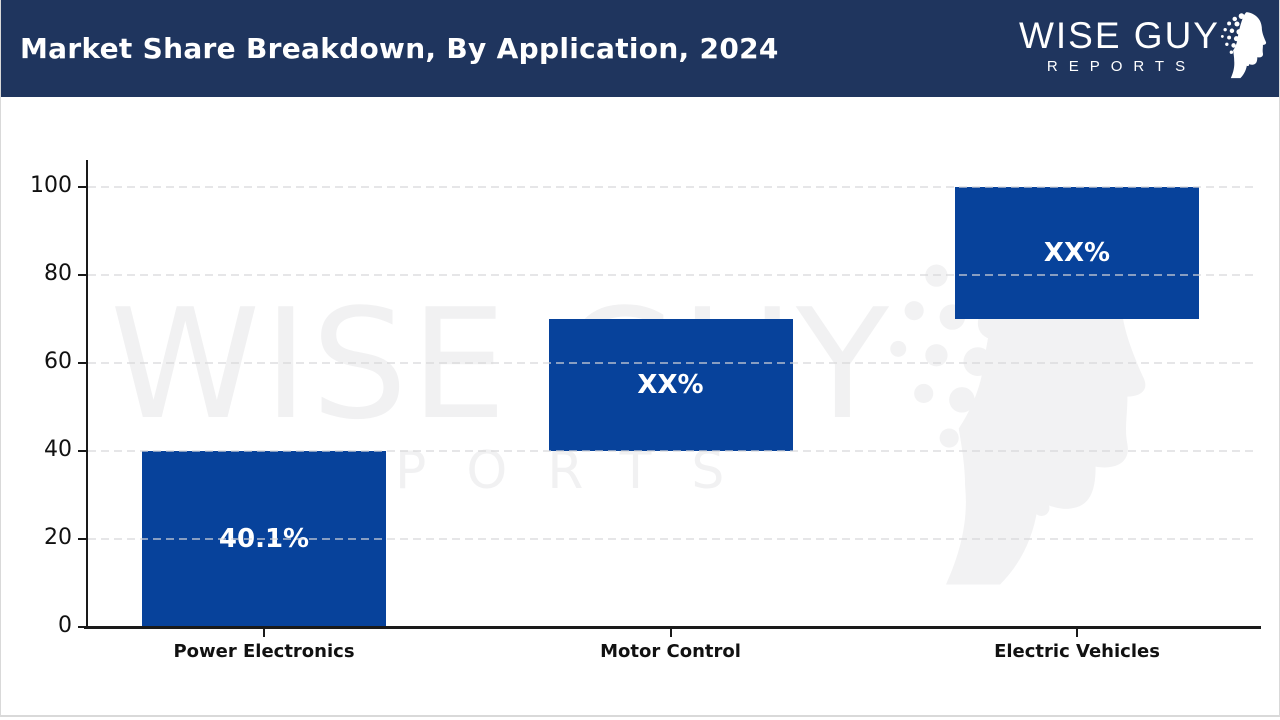 The width and height of the screenshot is (1280, 720). Describe the element at coordinates (58, 537) in the screenshot. I see `y-axis-tick-label: 20` at that location.